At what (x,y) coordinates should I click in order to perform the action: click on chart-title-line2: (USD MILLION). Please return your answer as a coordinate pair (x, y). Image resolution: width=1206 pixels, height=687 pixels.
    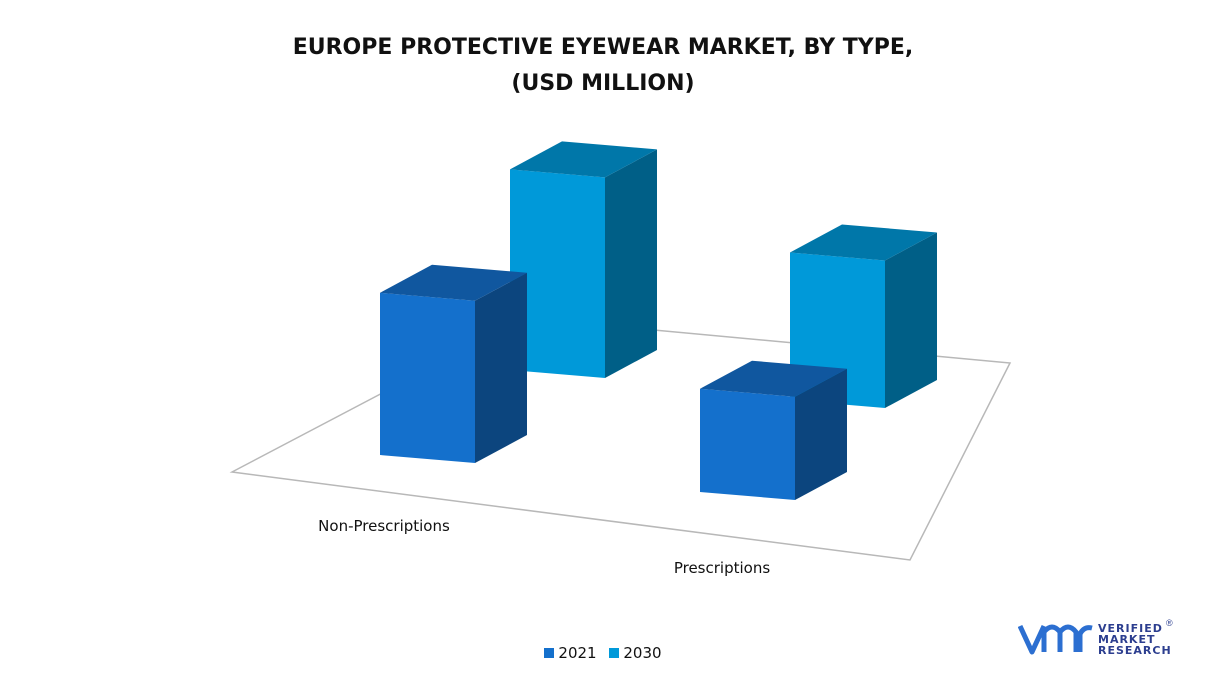
    Looking at the image, I should click on (603, 83).